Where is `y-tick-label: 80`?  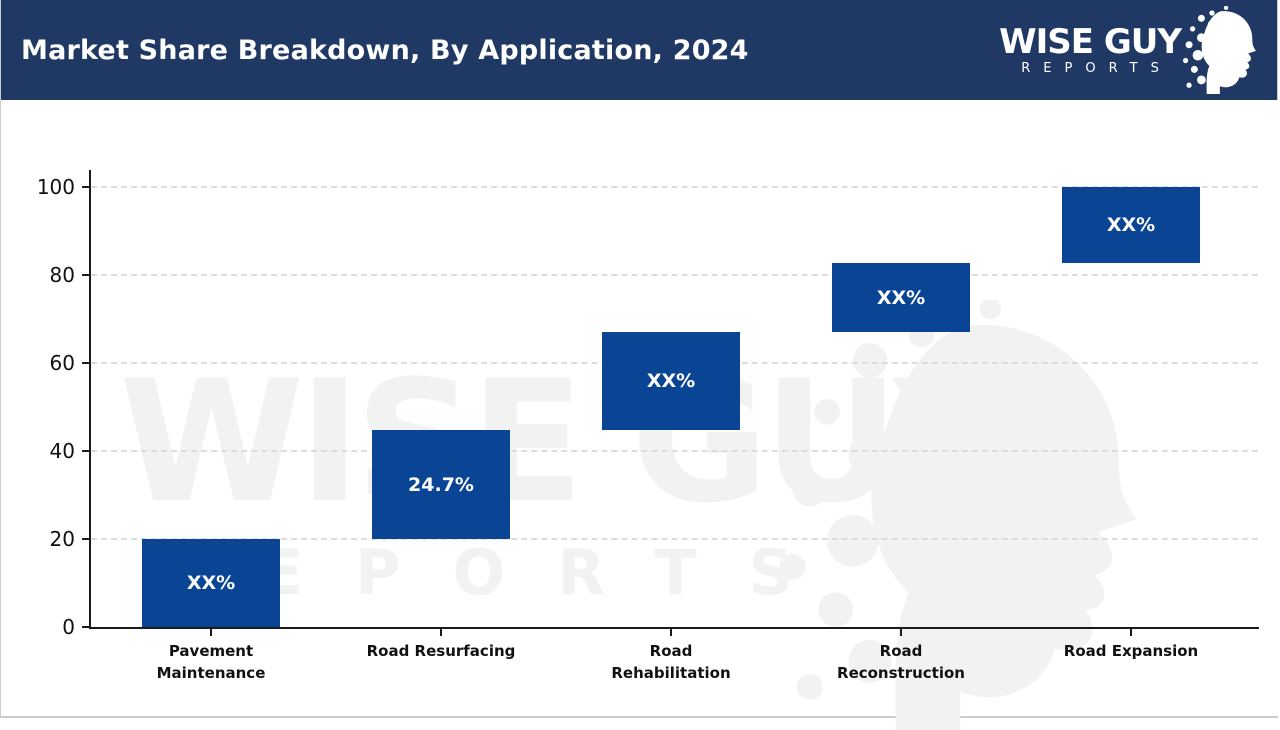
y-tick-label: 80 is located at coordinates (62, 275).